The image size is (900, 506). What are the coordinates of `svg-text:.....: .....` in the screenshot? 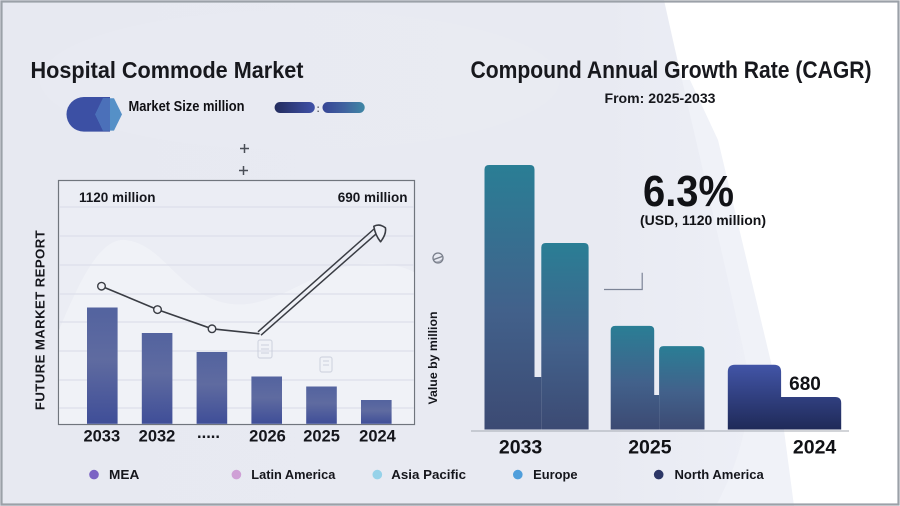 It's located at (208, 433).